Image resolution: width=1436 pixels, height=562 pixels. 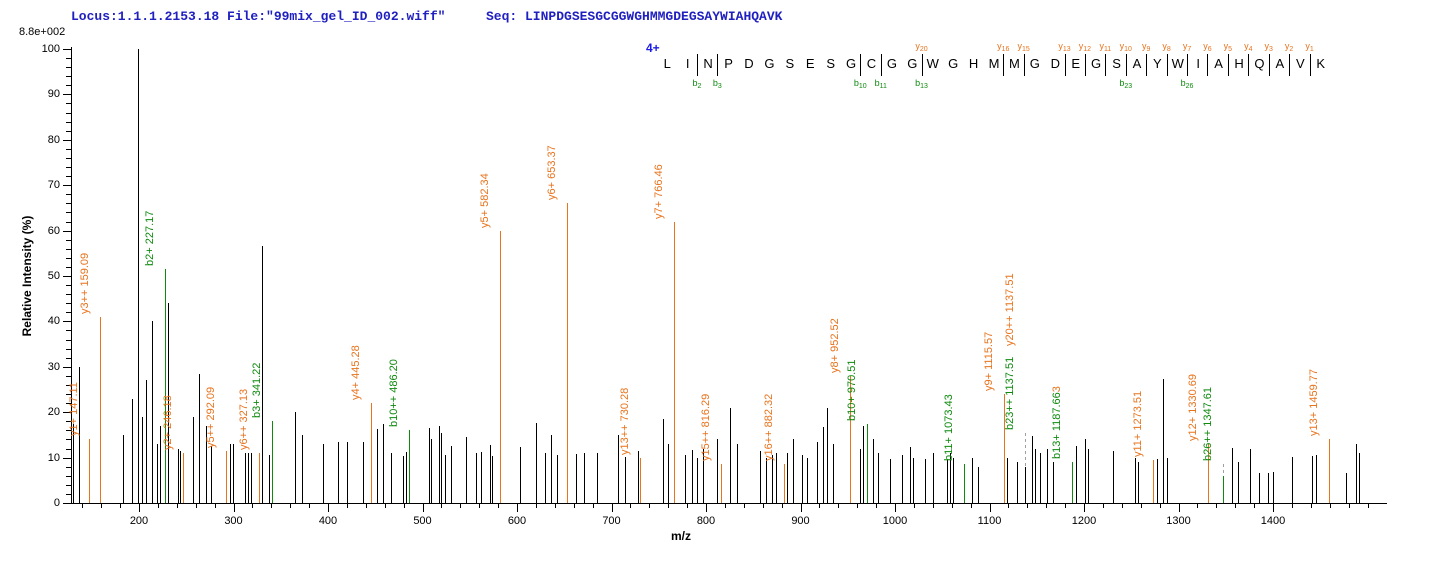 I want to click on x-axis-title: m/z, so click(x=681, y=536).